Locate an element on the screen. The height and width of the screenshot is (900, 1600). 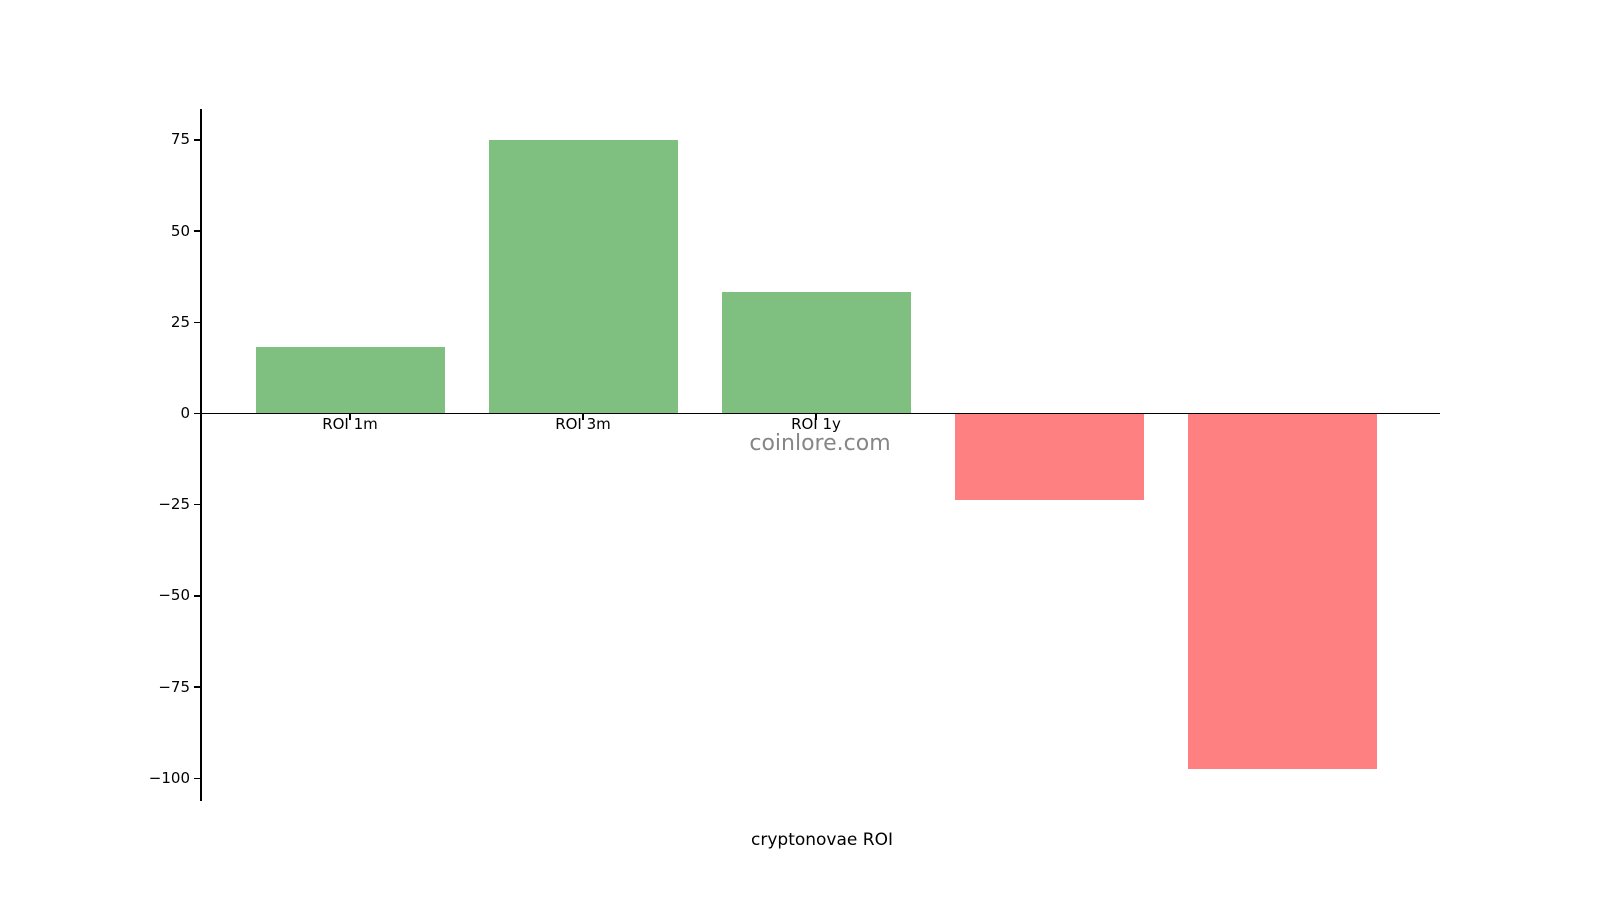
y-tick-label: −50 is located at coordinates (174, 595).